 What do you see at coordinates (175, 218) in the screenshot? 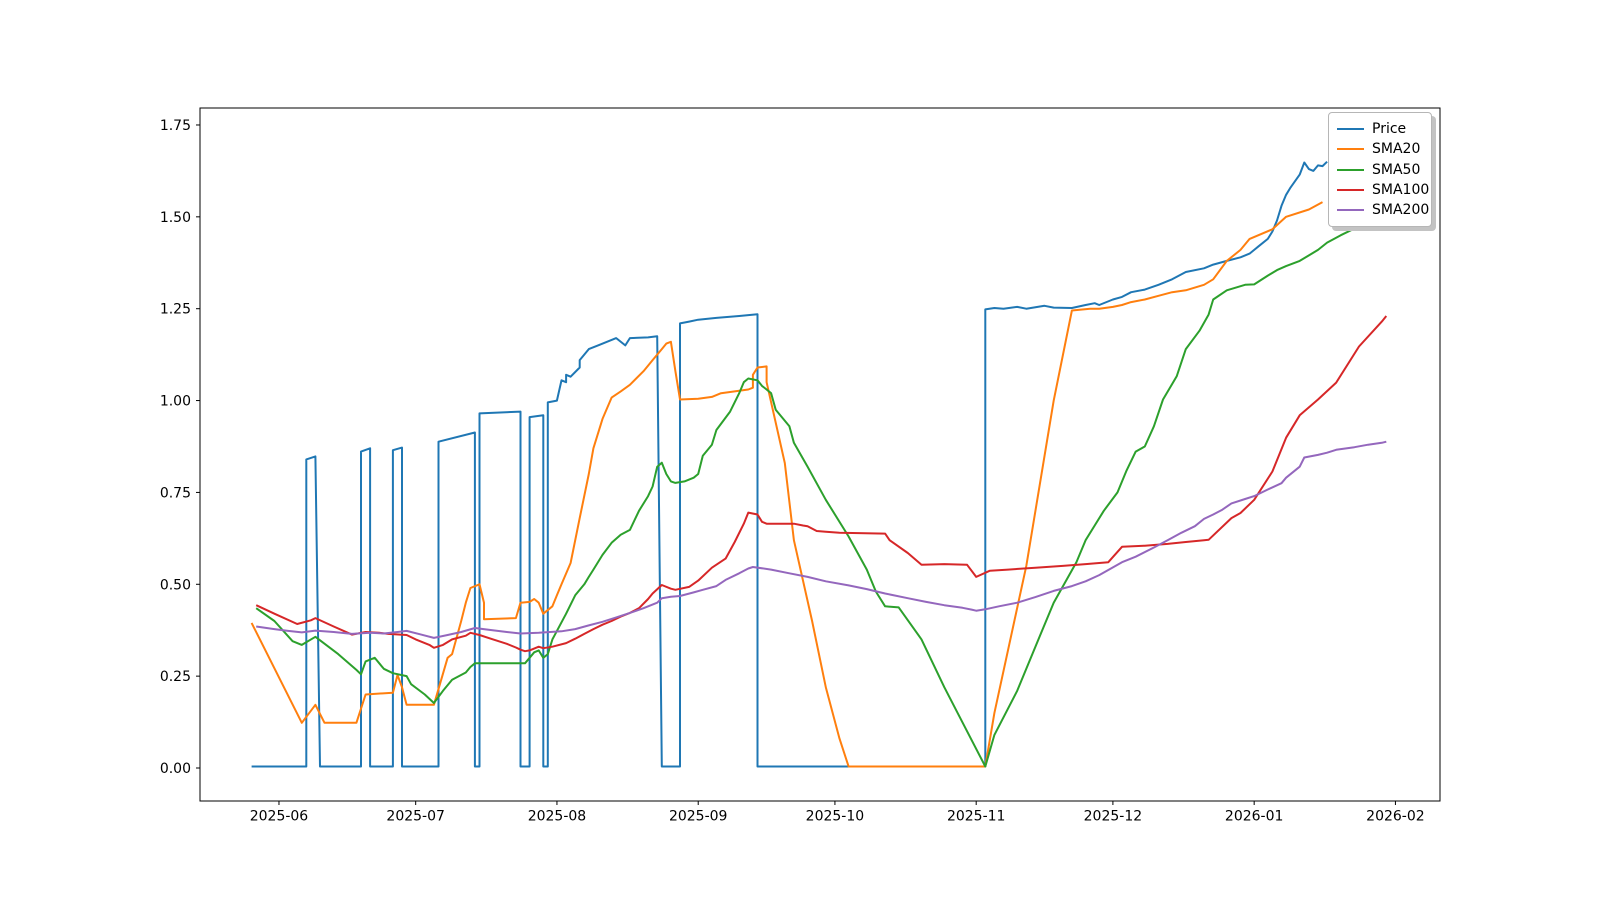
I see `y-tick-label: 1.50` at bounding box center [175, 218].